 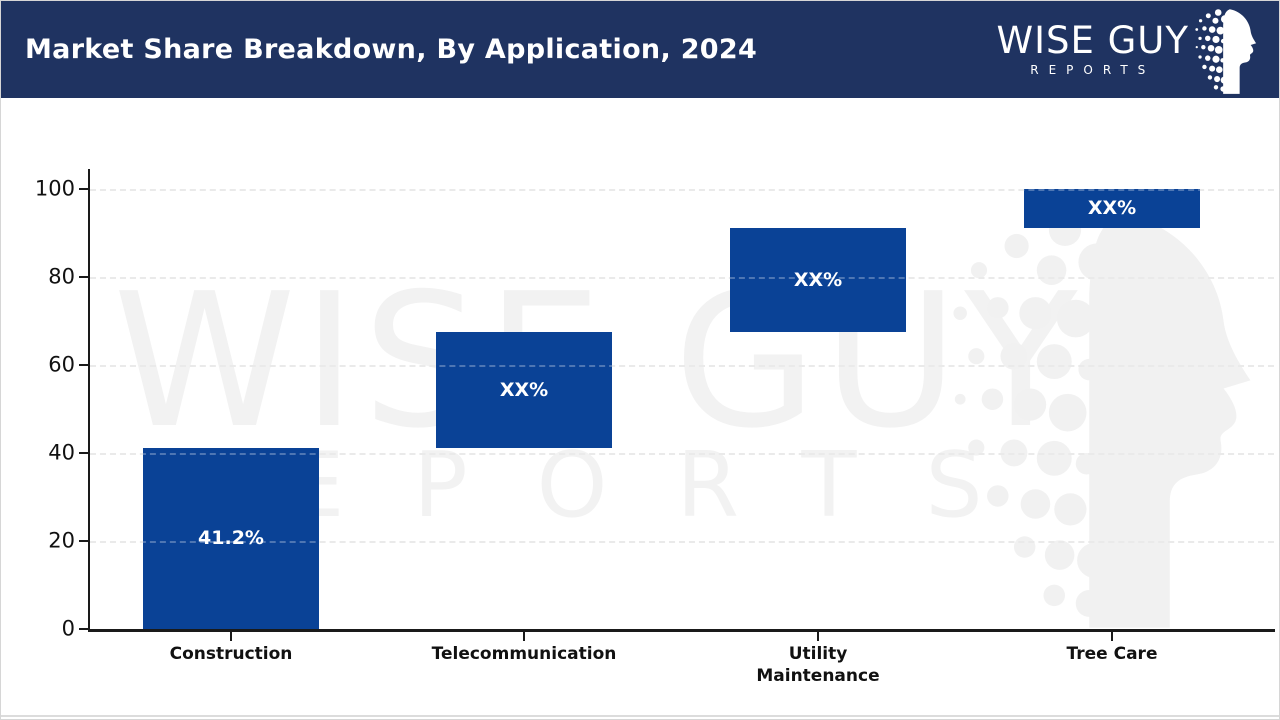 What do you see at coordinates (1093, 70) in the screenshot?
I see `wiseguy-logo-line2: REPORTS` at bounding box center [1093, 70].